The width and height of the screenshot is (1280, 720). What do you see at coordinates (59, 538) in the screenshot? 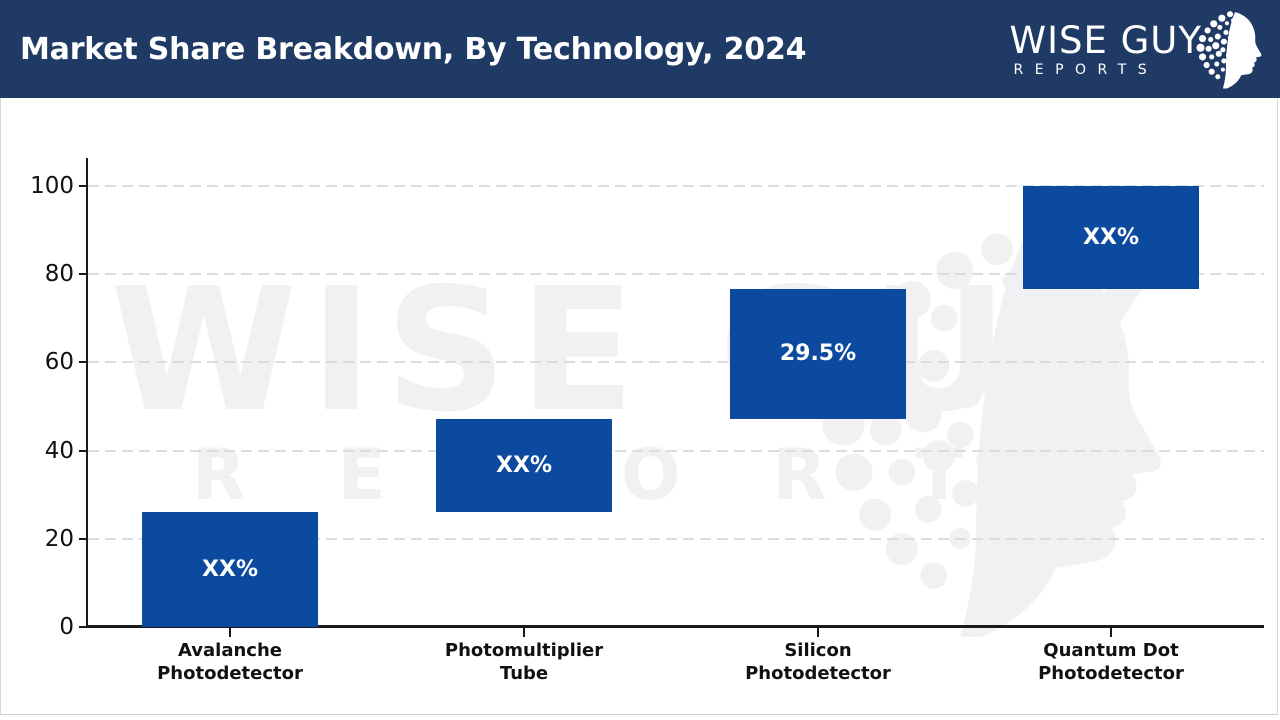
I see `y-tick-label: 20` at bounding box center [59, 538].